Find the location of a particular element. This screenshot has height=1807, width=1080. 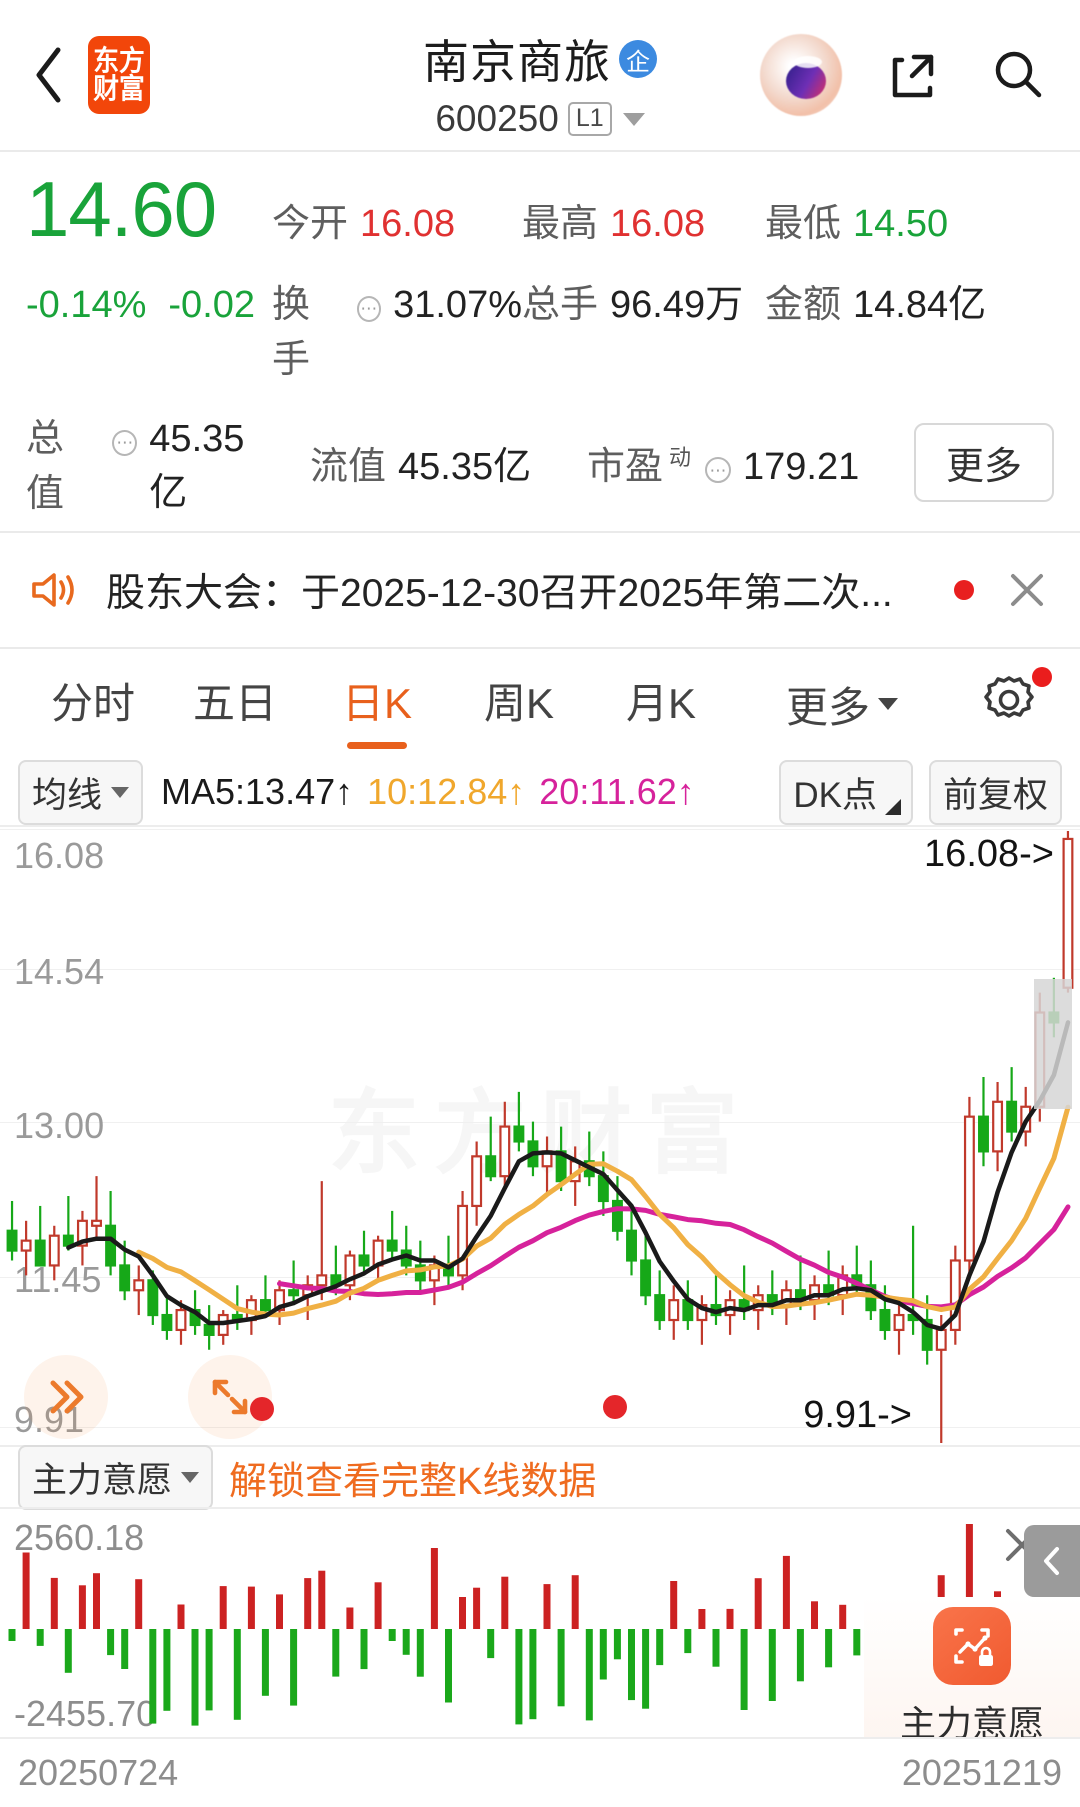

indicator-dropdown: 主力意愿 is located at coordinates (116, 1477).